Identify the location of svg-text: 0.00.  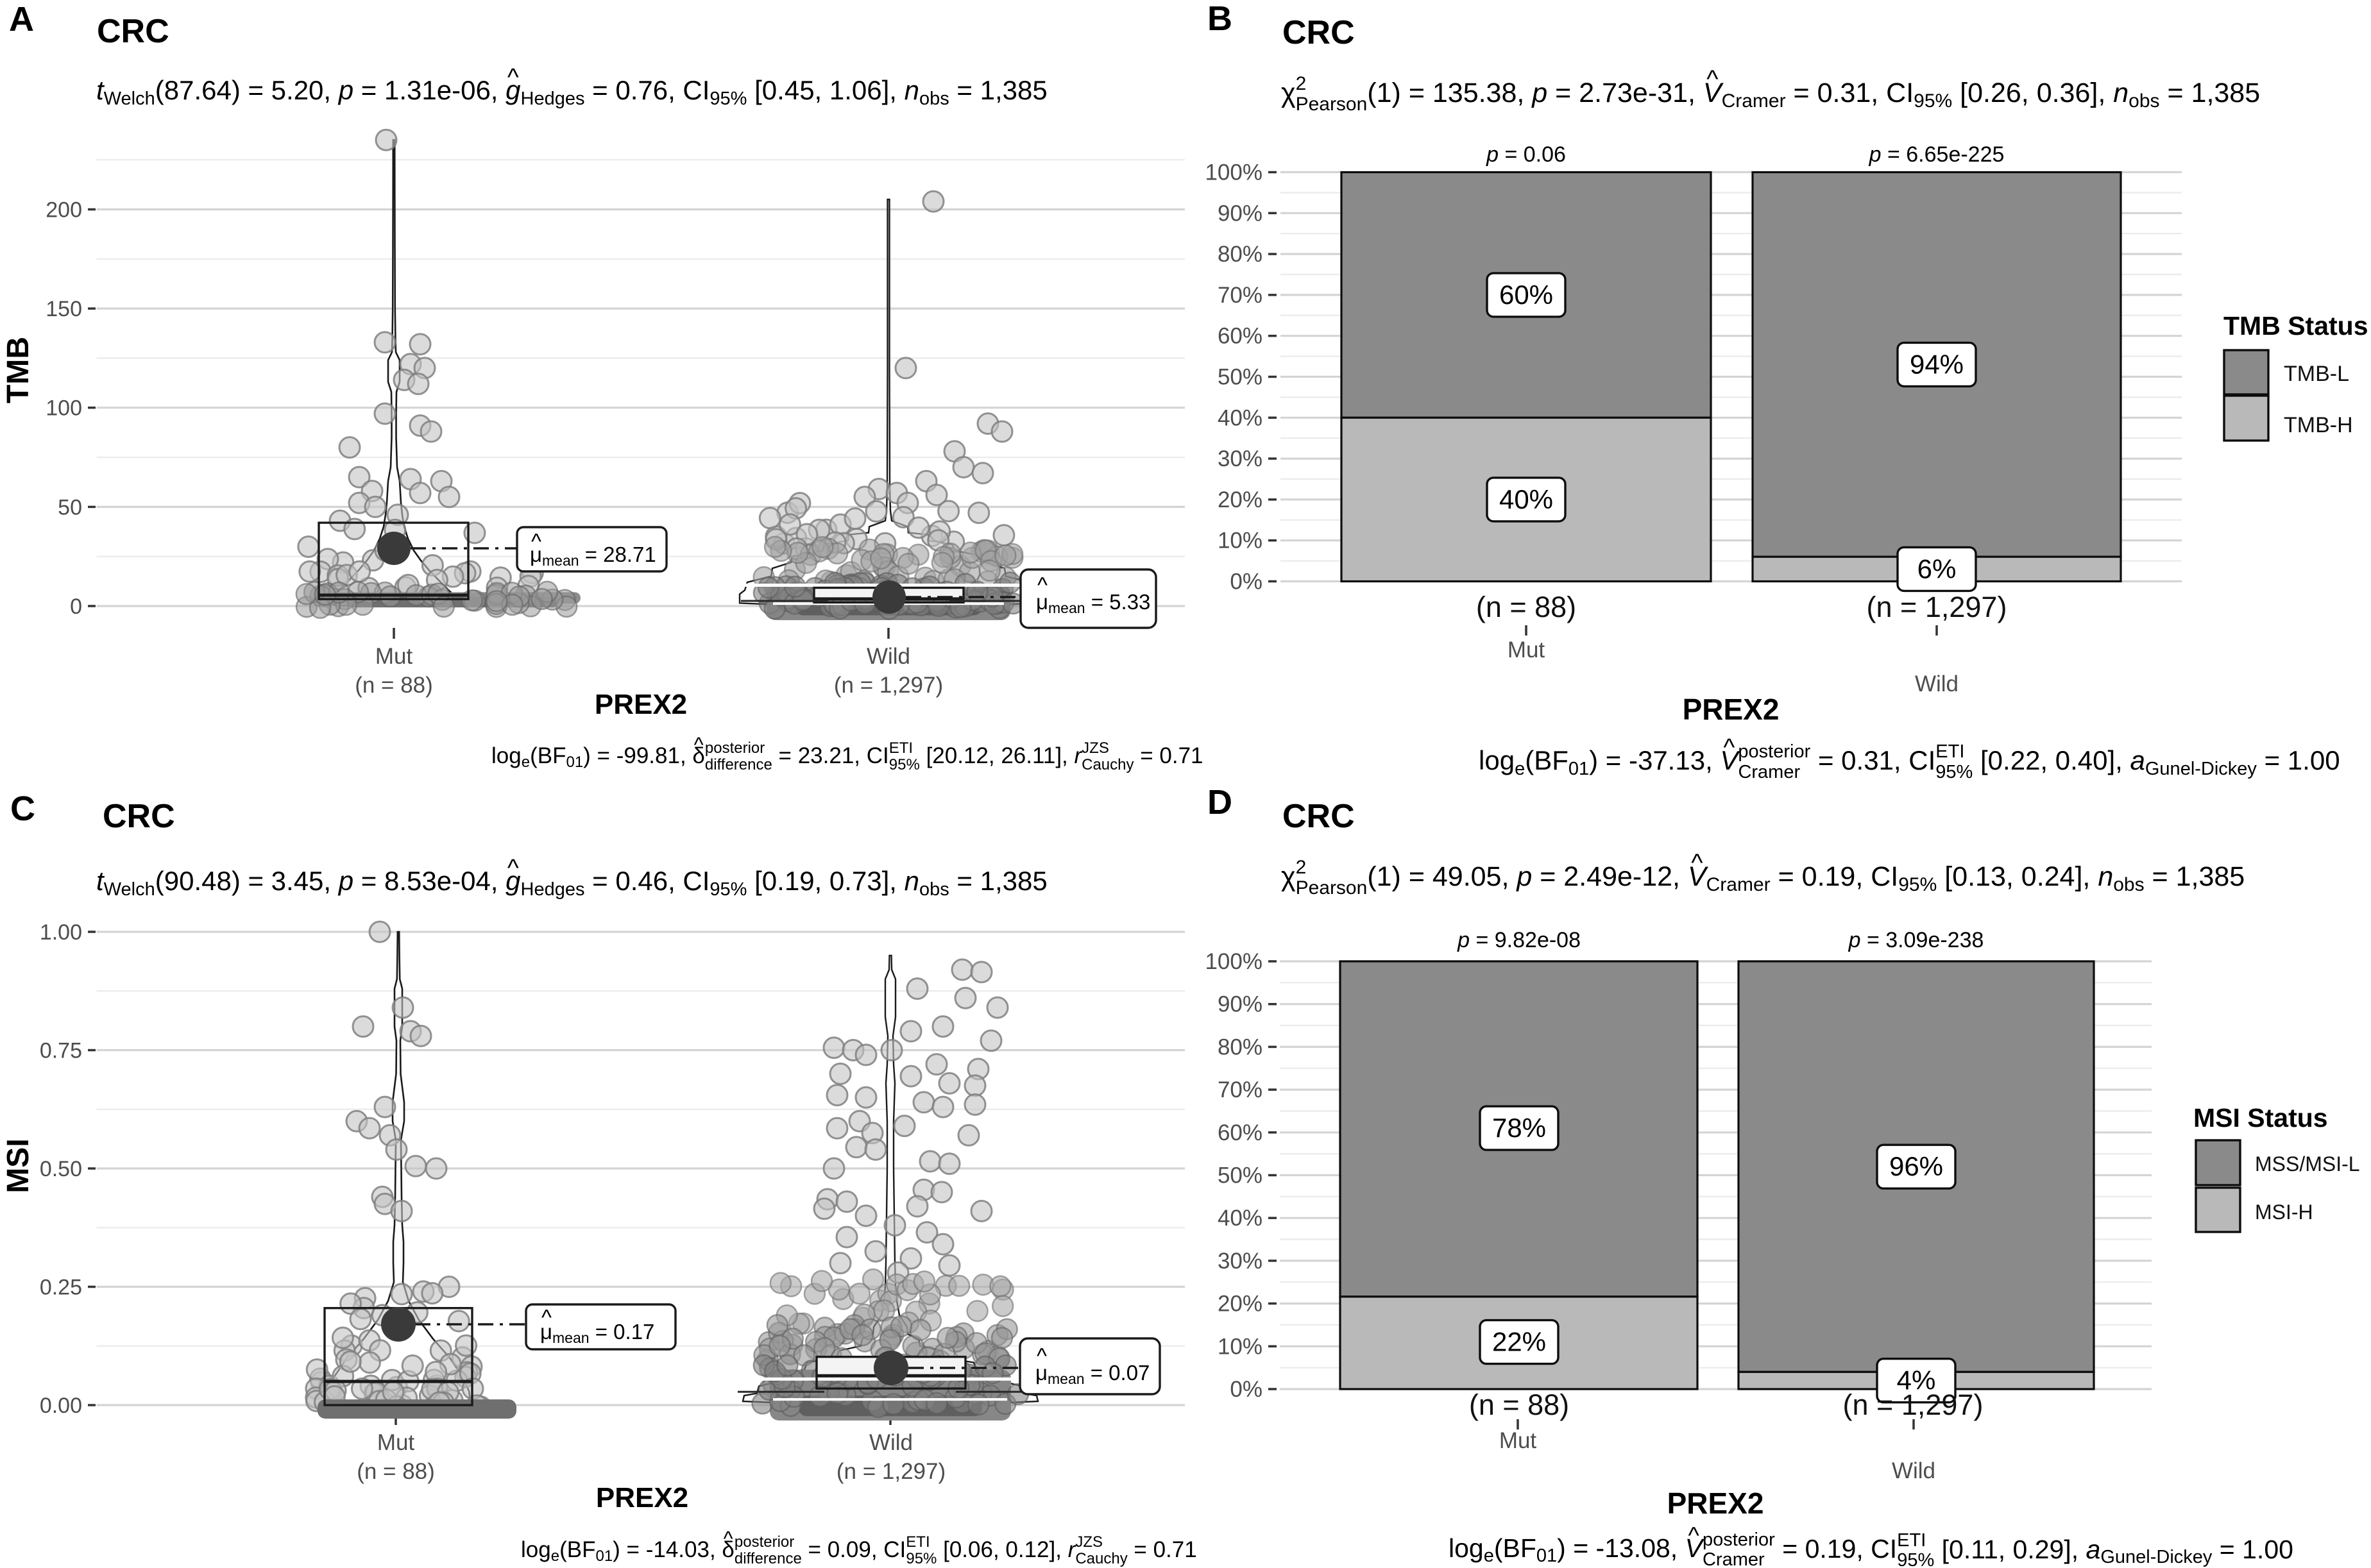
(61, 1406).